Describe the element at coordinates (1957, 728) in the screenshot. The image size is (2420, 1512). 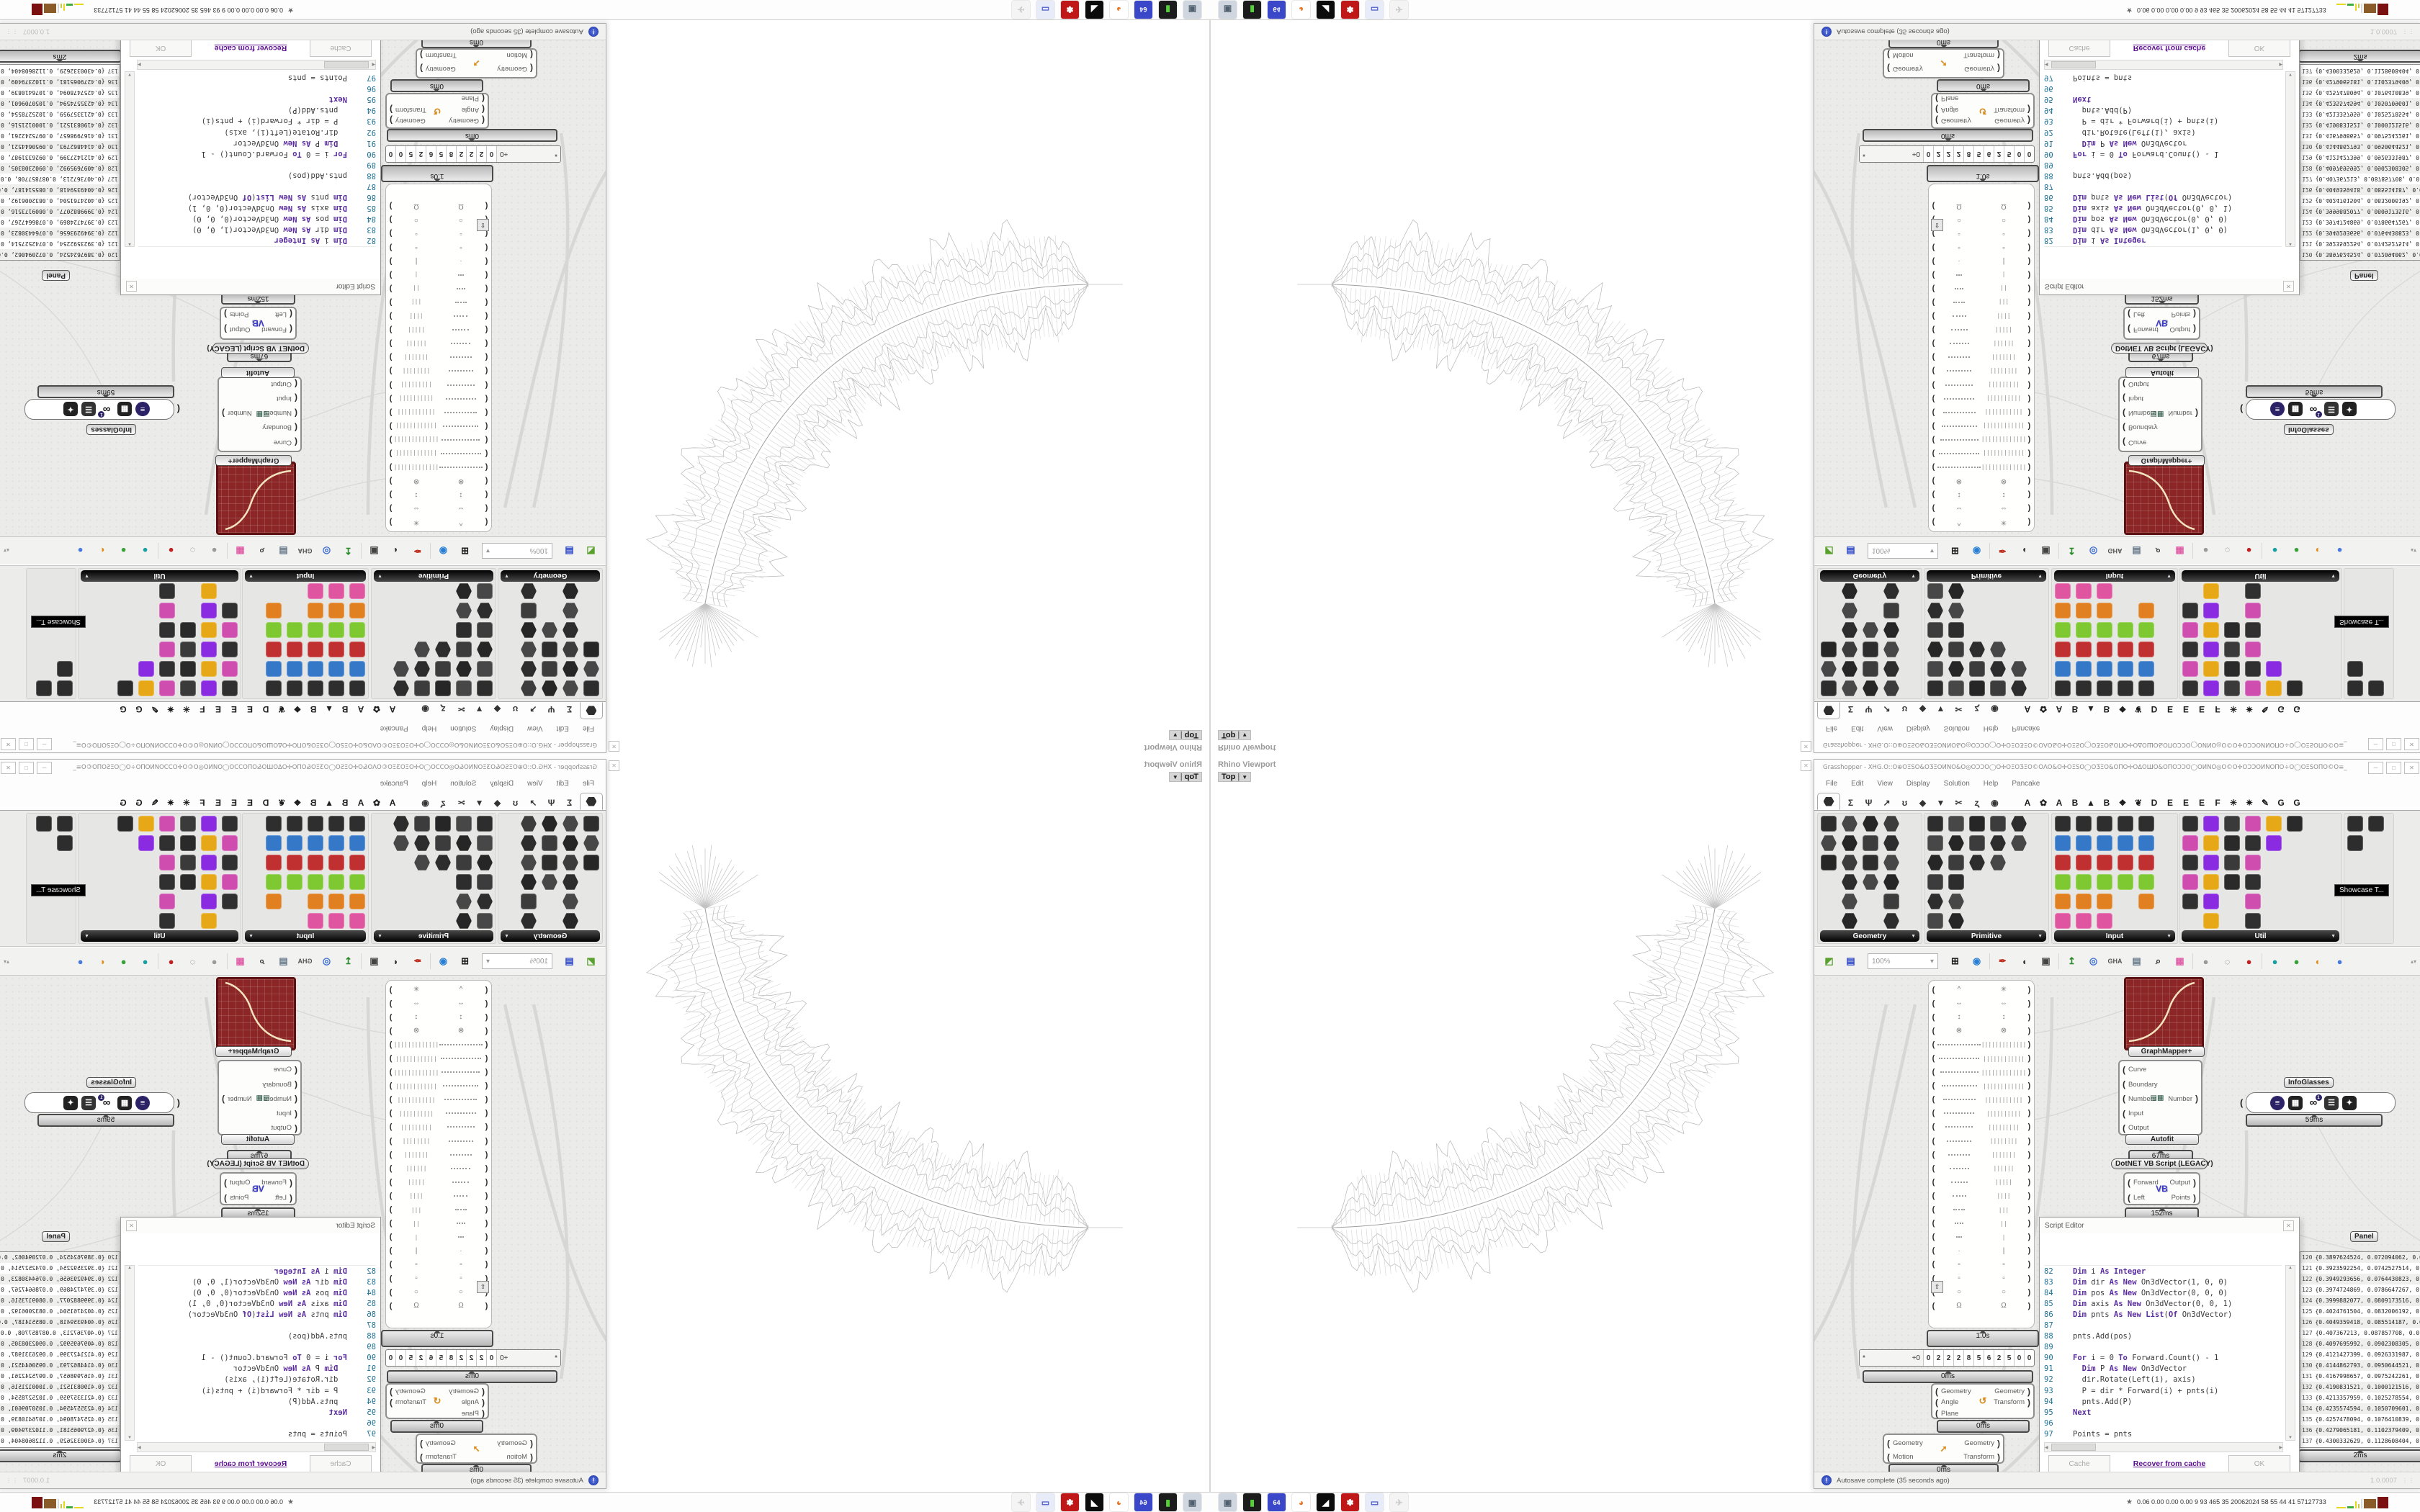
I see `menu-item-solution: Solution` at that location.